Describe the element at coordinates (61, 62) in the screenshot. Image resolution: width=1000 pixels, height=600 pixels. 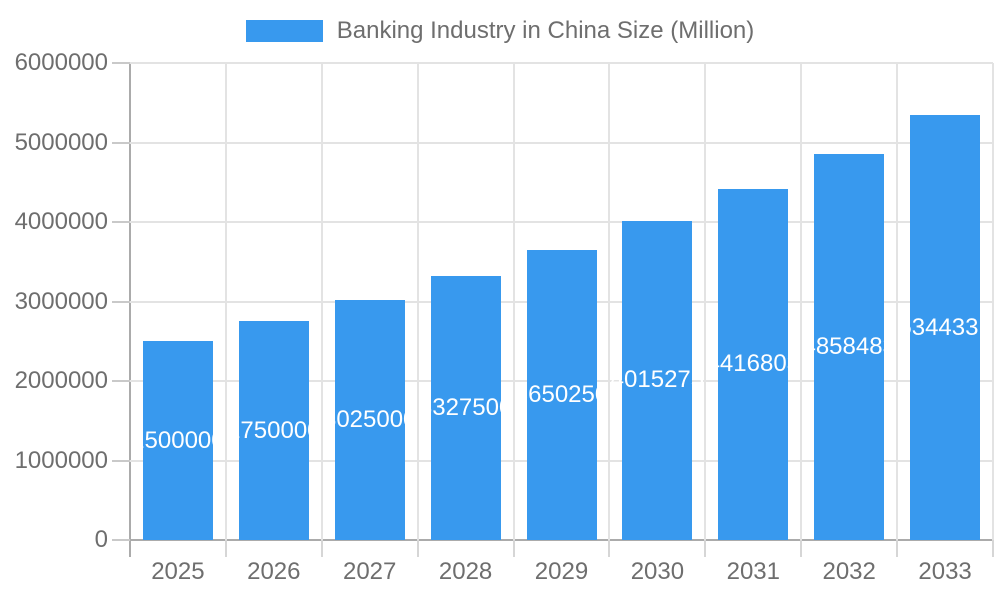
I see `y-axis-tick-label: 6000000` at that location.